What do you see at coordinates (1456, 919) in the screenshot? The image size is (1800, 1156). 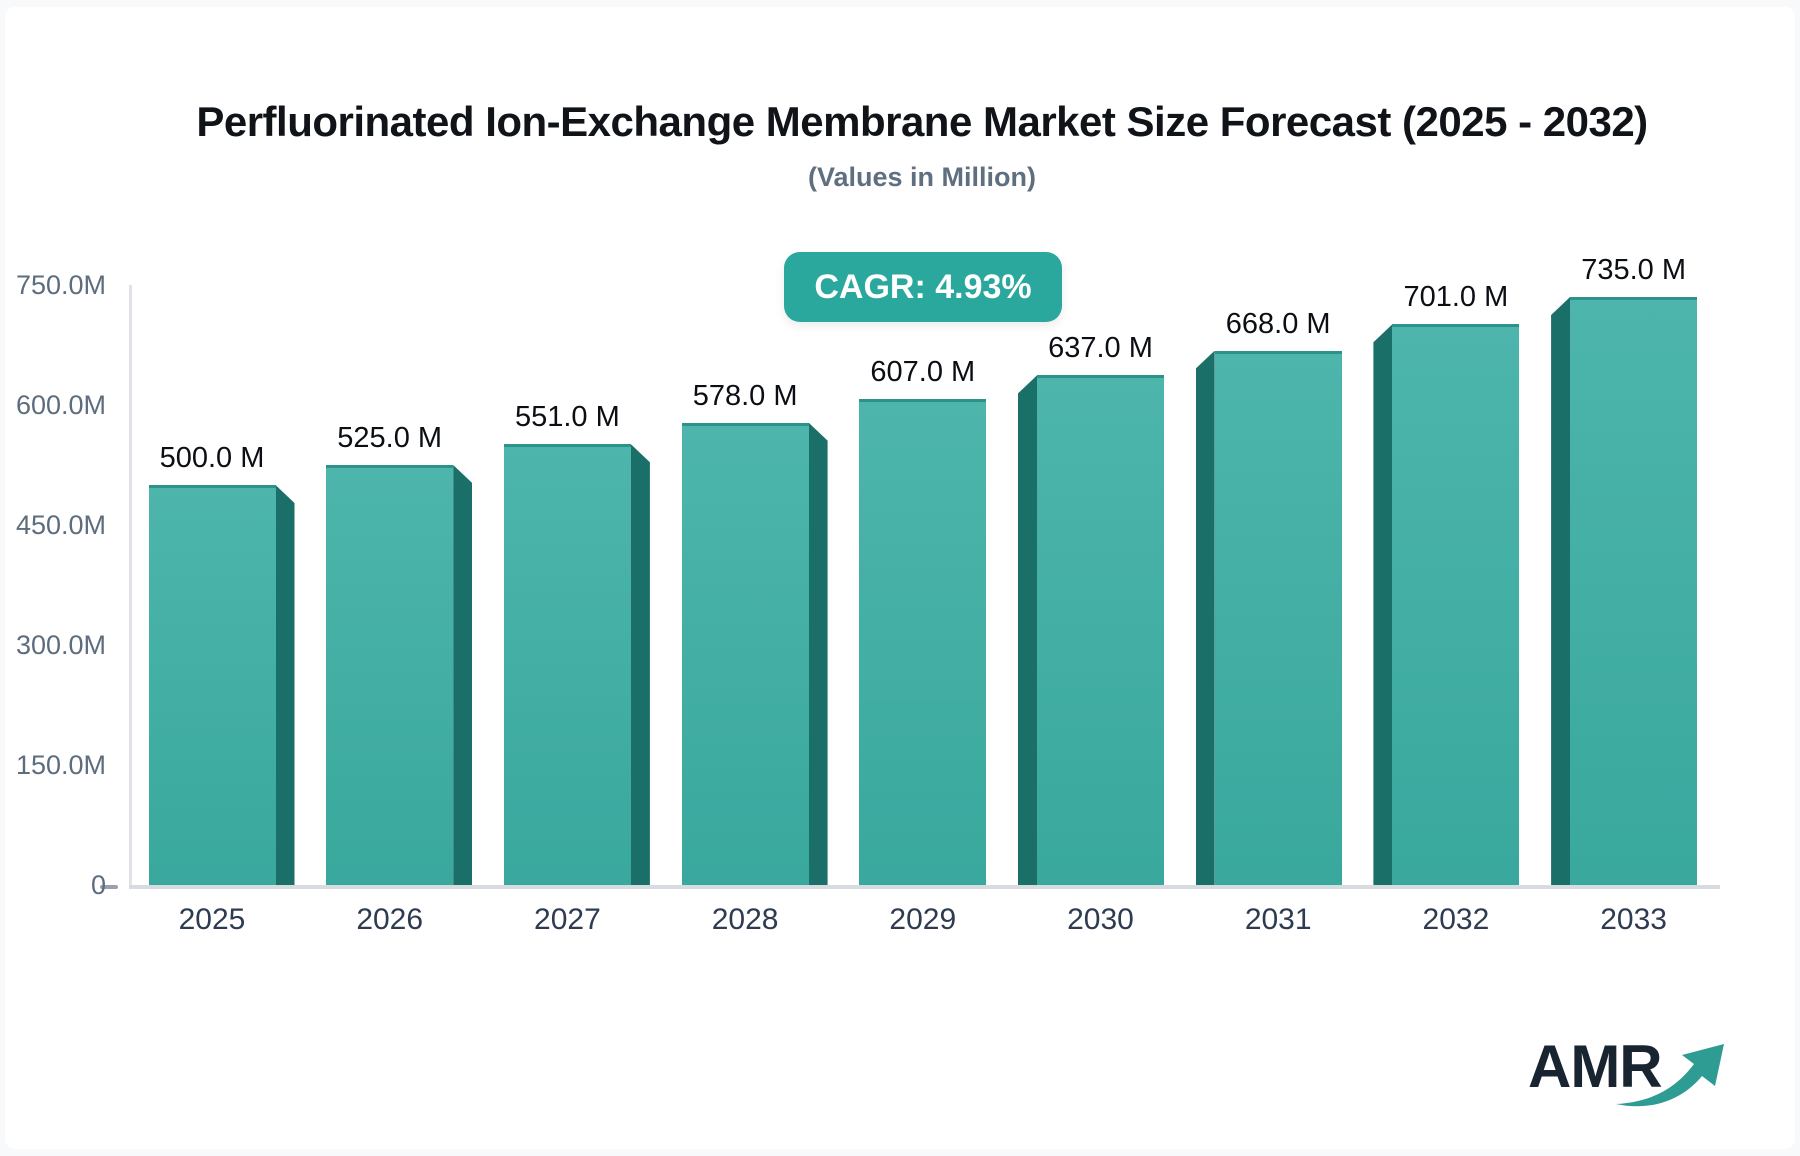 I see `x-axis-label: 2032` at bounding box center [1456, 919].